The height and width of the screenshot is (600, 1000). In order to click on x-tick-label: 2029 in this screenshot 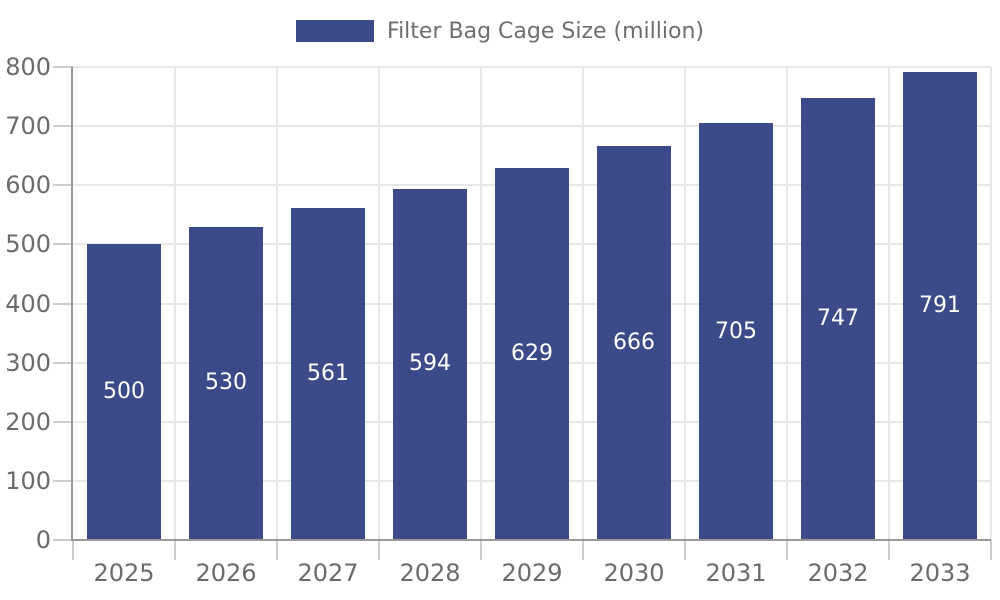, I will do `click(532, 573)`.